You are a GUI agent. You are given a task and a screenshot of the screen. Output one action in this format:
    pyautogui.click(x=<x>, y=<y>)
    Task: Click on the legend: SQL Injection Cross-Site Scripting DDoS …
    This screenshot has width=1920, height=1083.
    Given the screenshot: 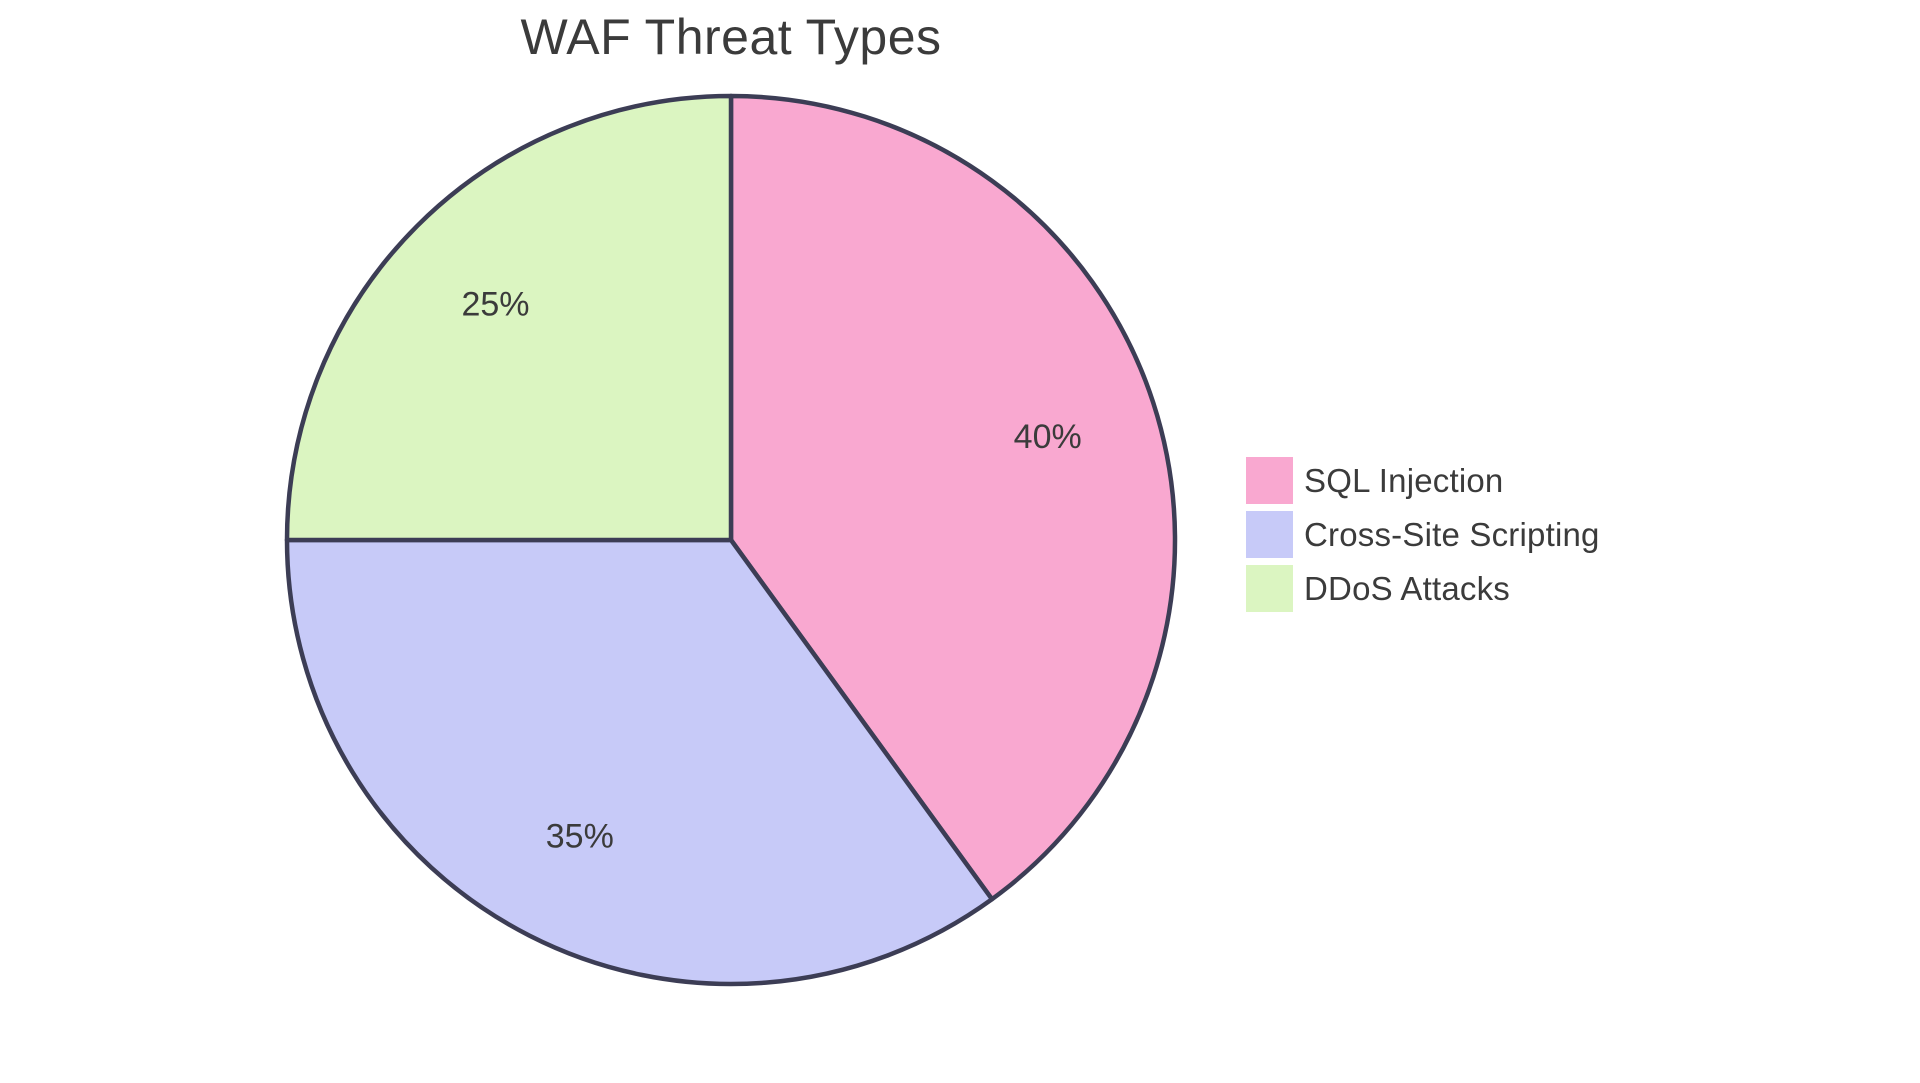 What is the action you would take?
    pyautogui.click(x=1423, y=534)
    